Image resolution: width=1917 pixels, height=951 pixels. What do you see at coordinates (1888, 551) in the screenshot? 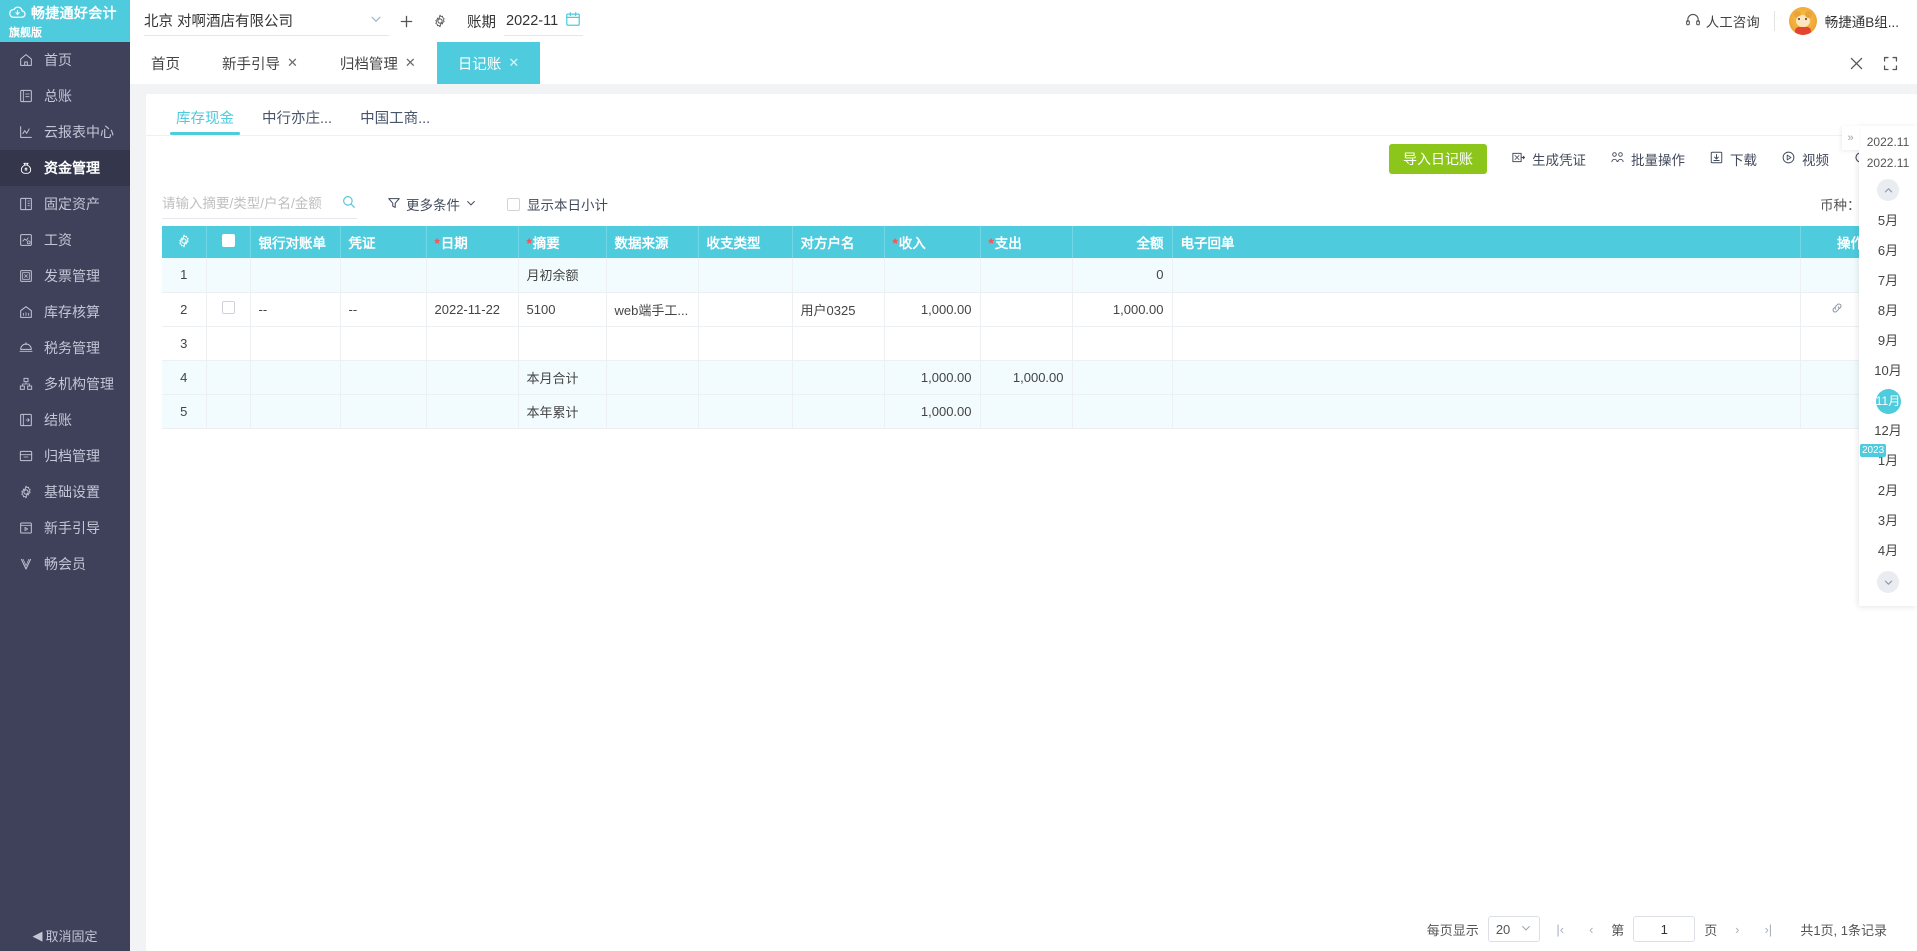
I see `month-item-4: 4月` at bounding box center [1888, 551].